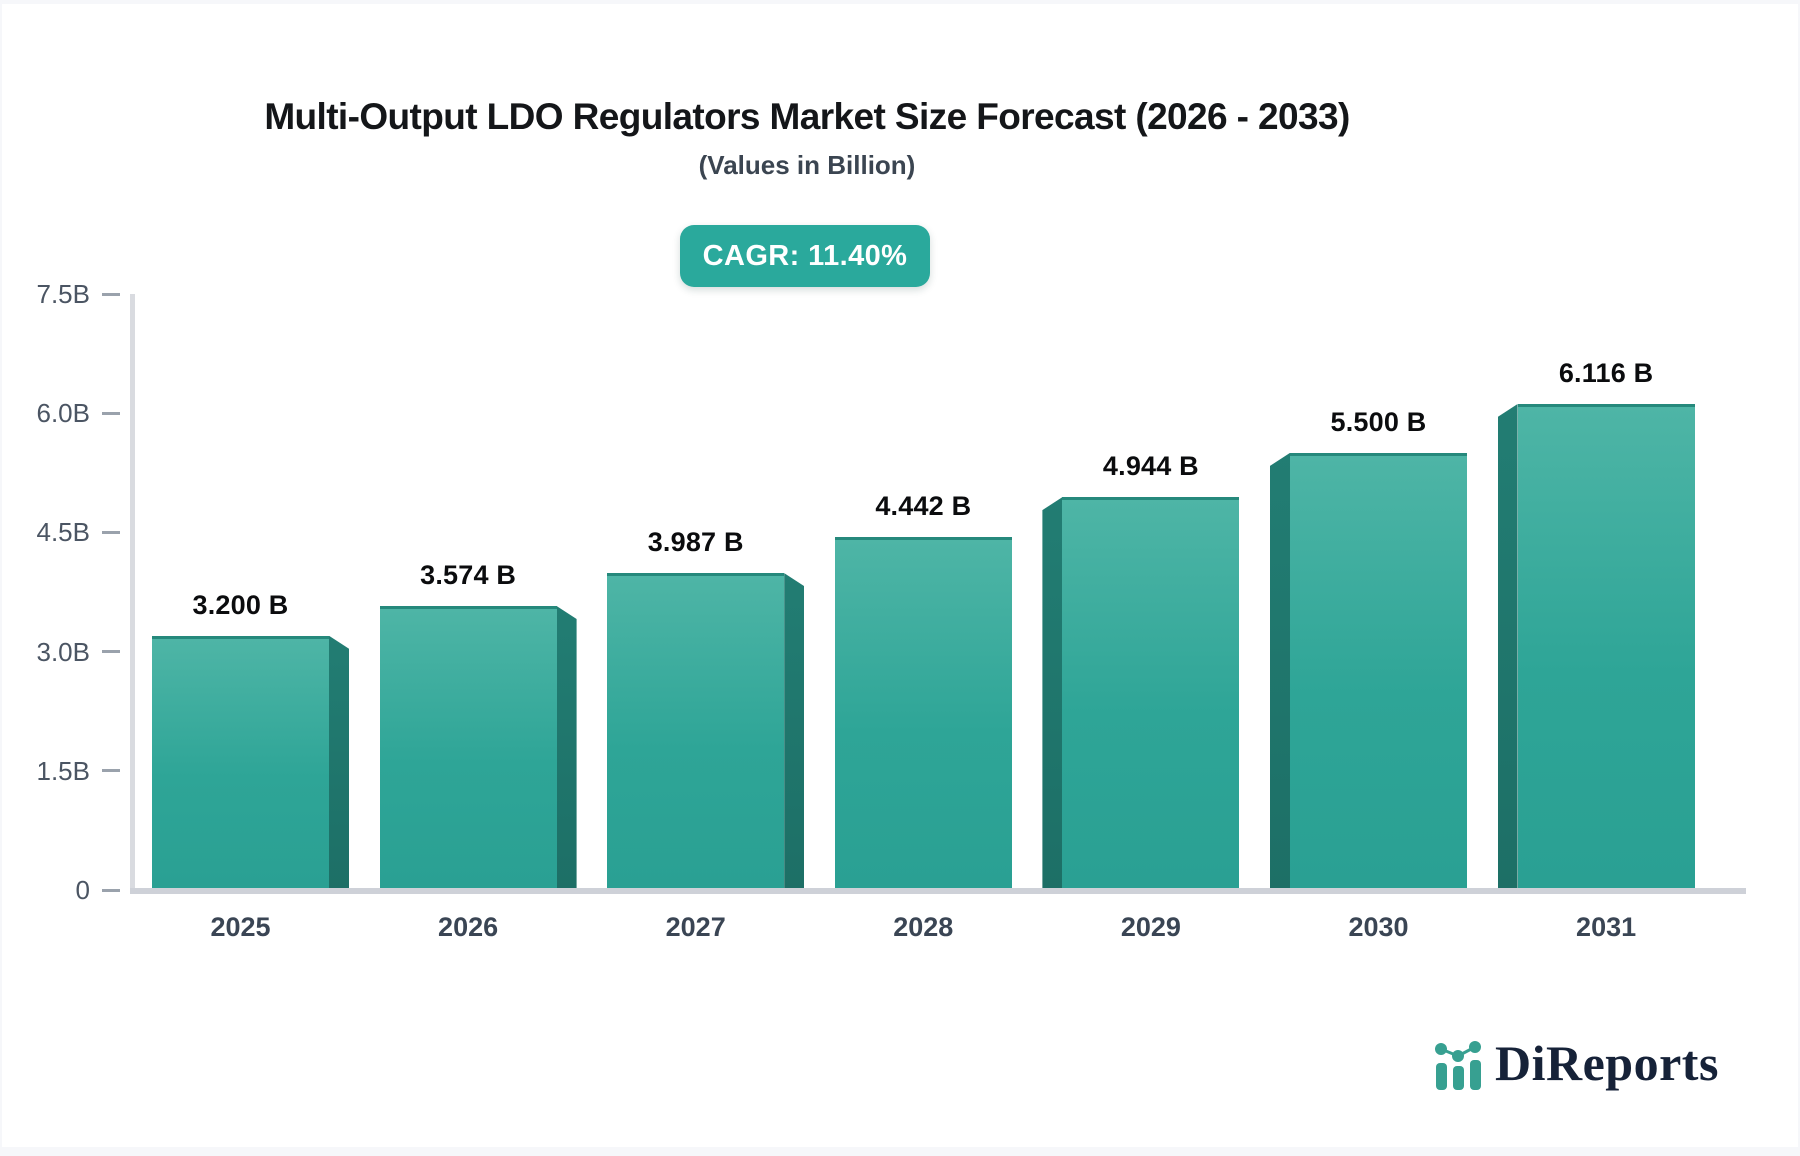 The width and height of the screenshot is (1800, 1156). What do you see at coordinates (63, 770) in the screenshot?
I see `y-axis-tick-label: 1.5B` at bounding box center [63, 770].